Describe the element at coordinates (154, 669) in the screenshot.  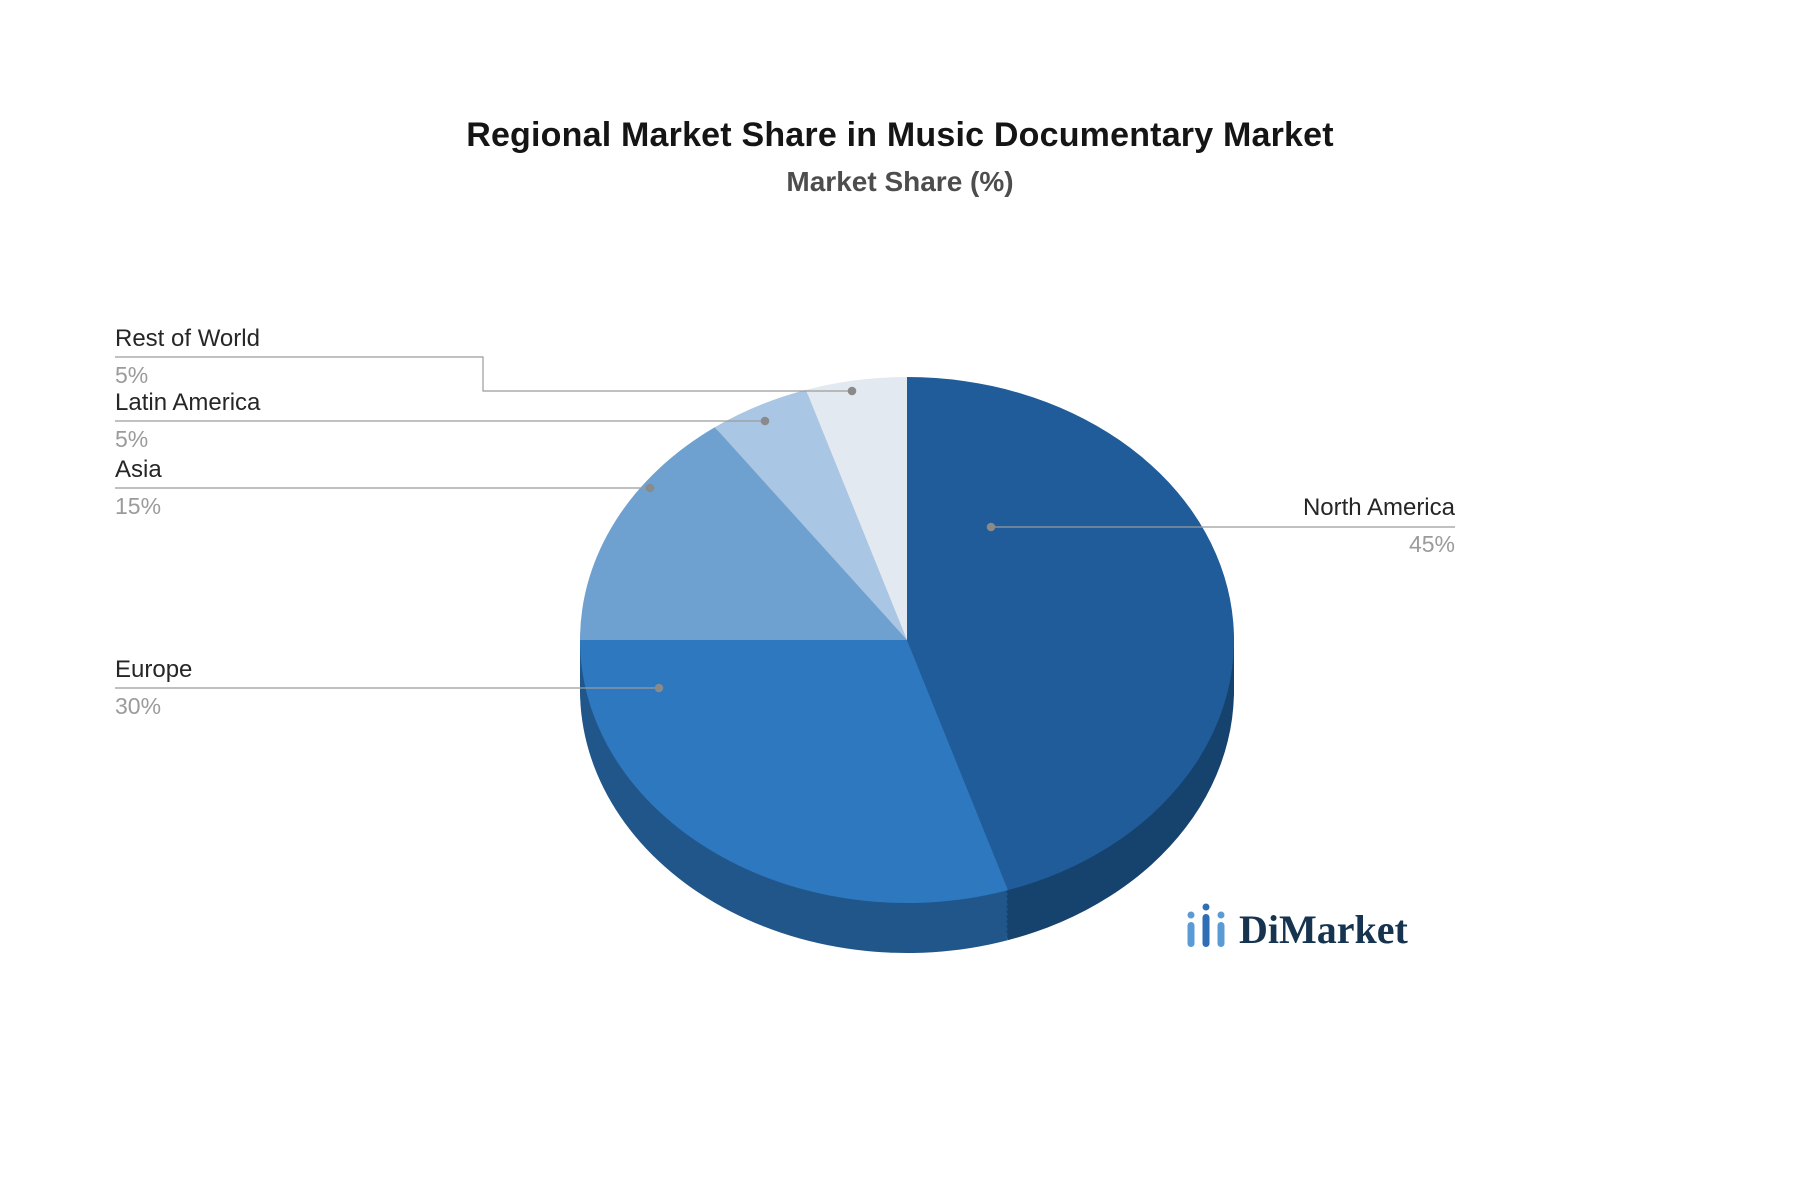
I see `slice-label-name: Europe` at that location.